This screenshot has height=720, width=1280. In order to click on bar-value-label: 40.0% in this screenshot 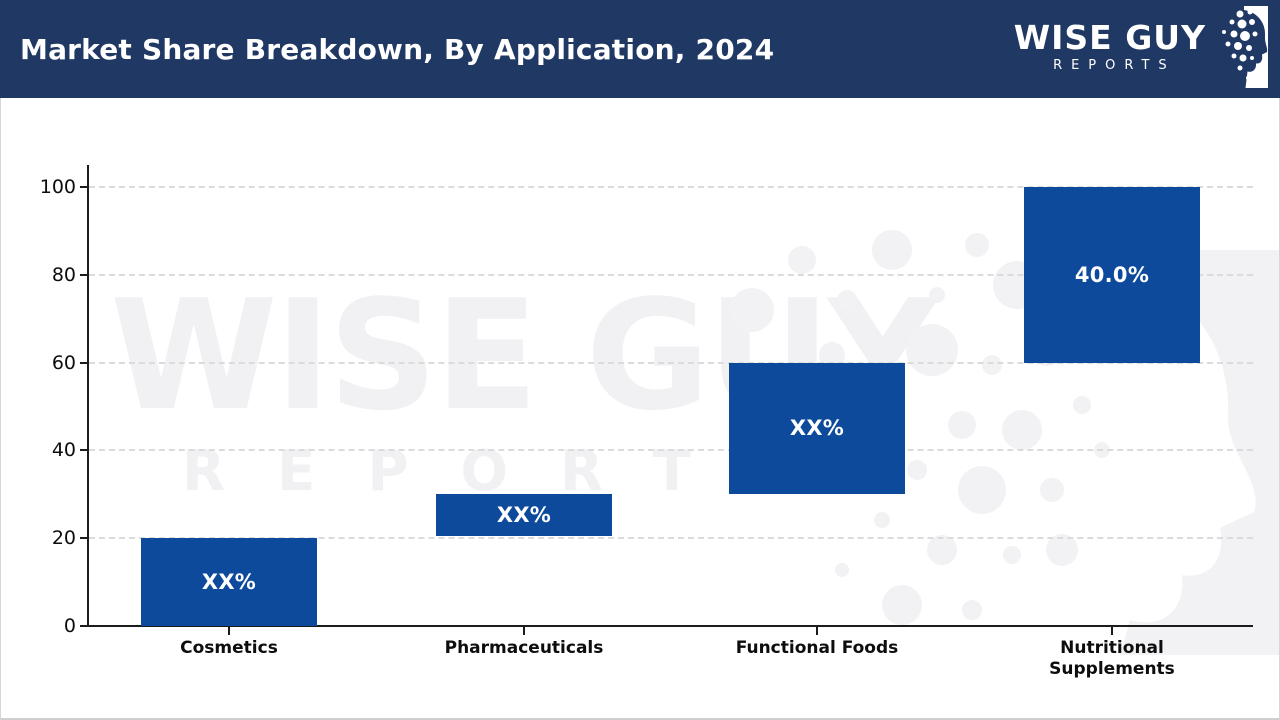, I will do `click(1112, 274)`.